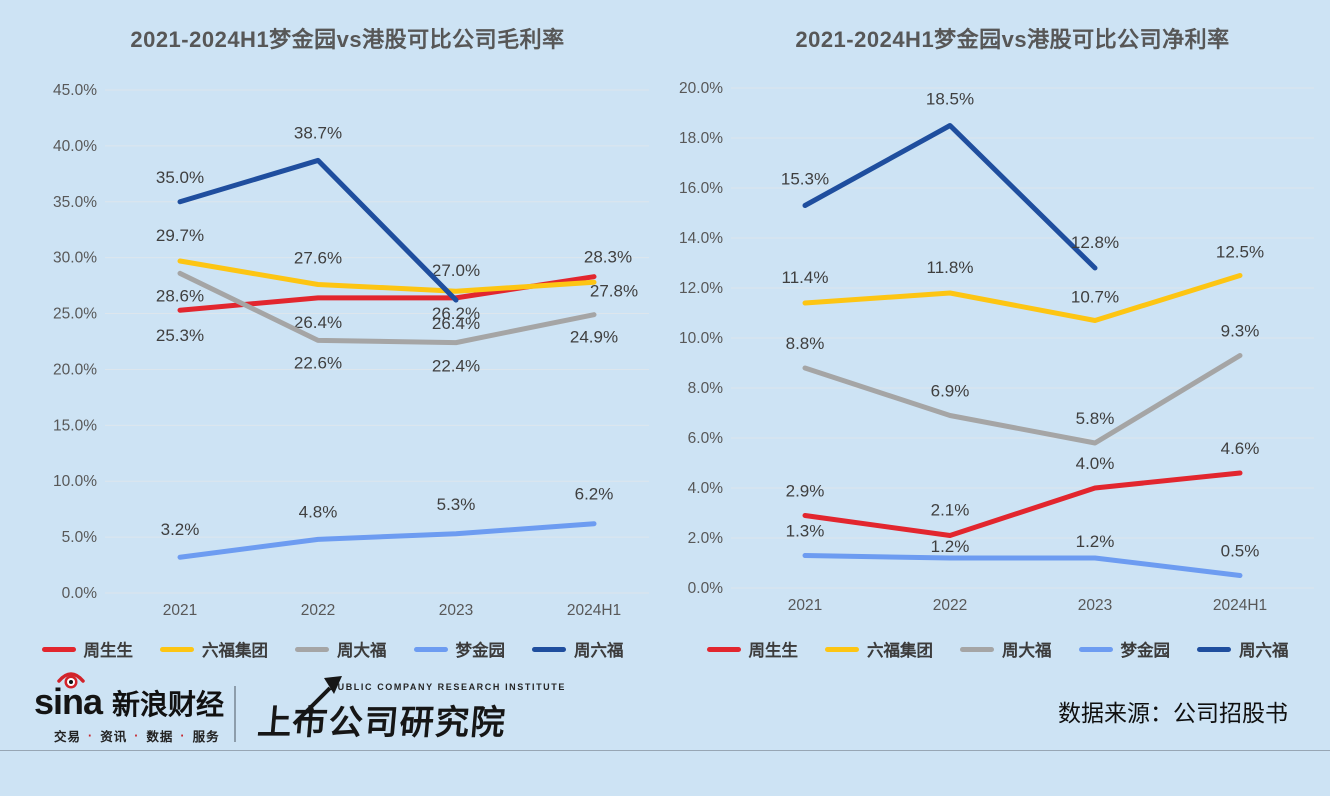  What do you see at coordinates (706, 488) in the screenshot?
I see `y-tick-label: 4.0%` at bounding box center [706, 488].